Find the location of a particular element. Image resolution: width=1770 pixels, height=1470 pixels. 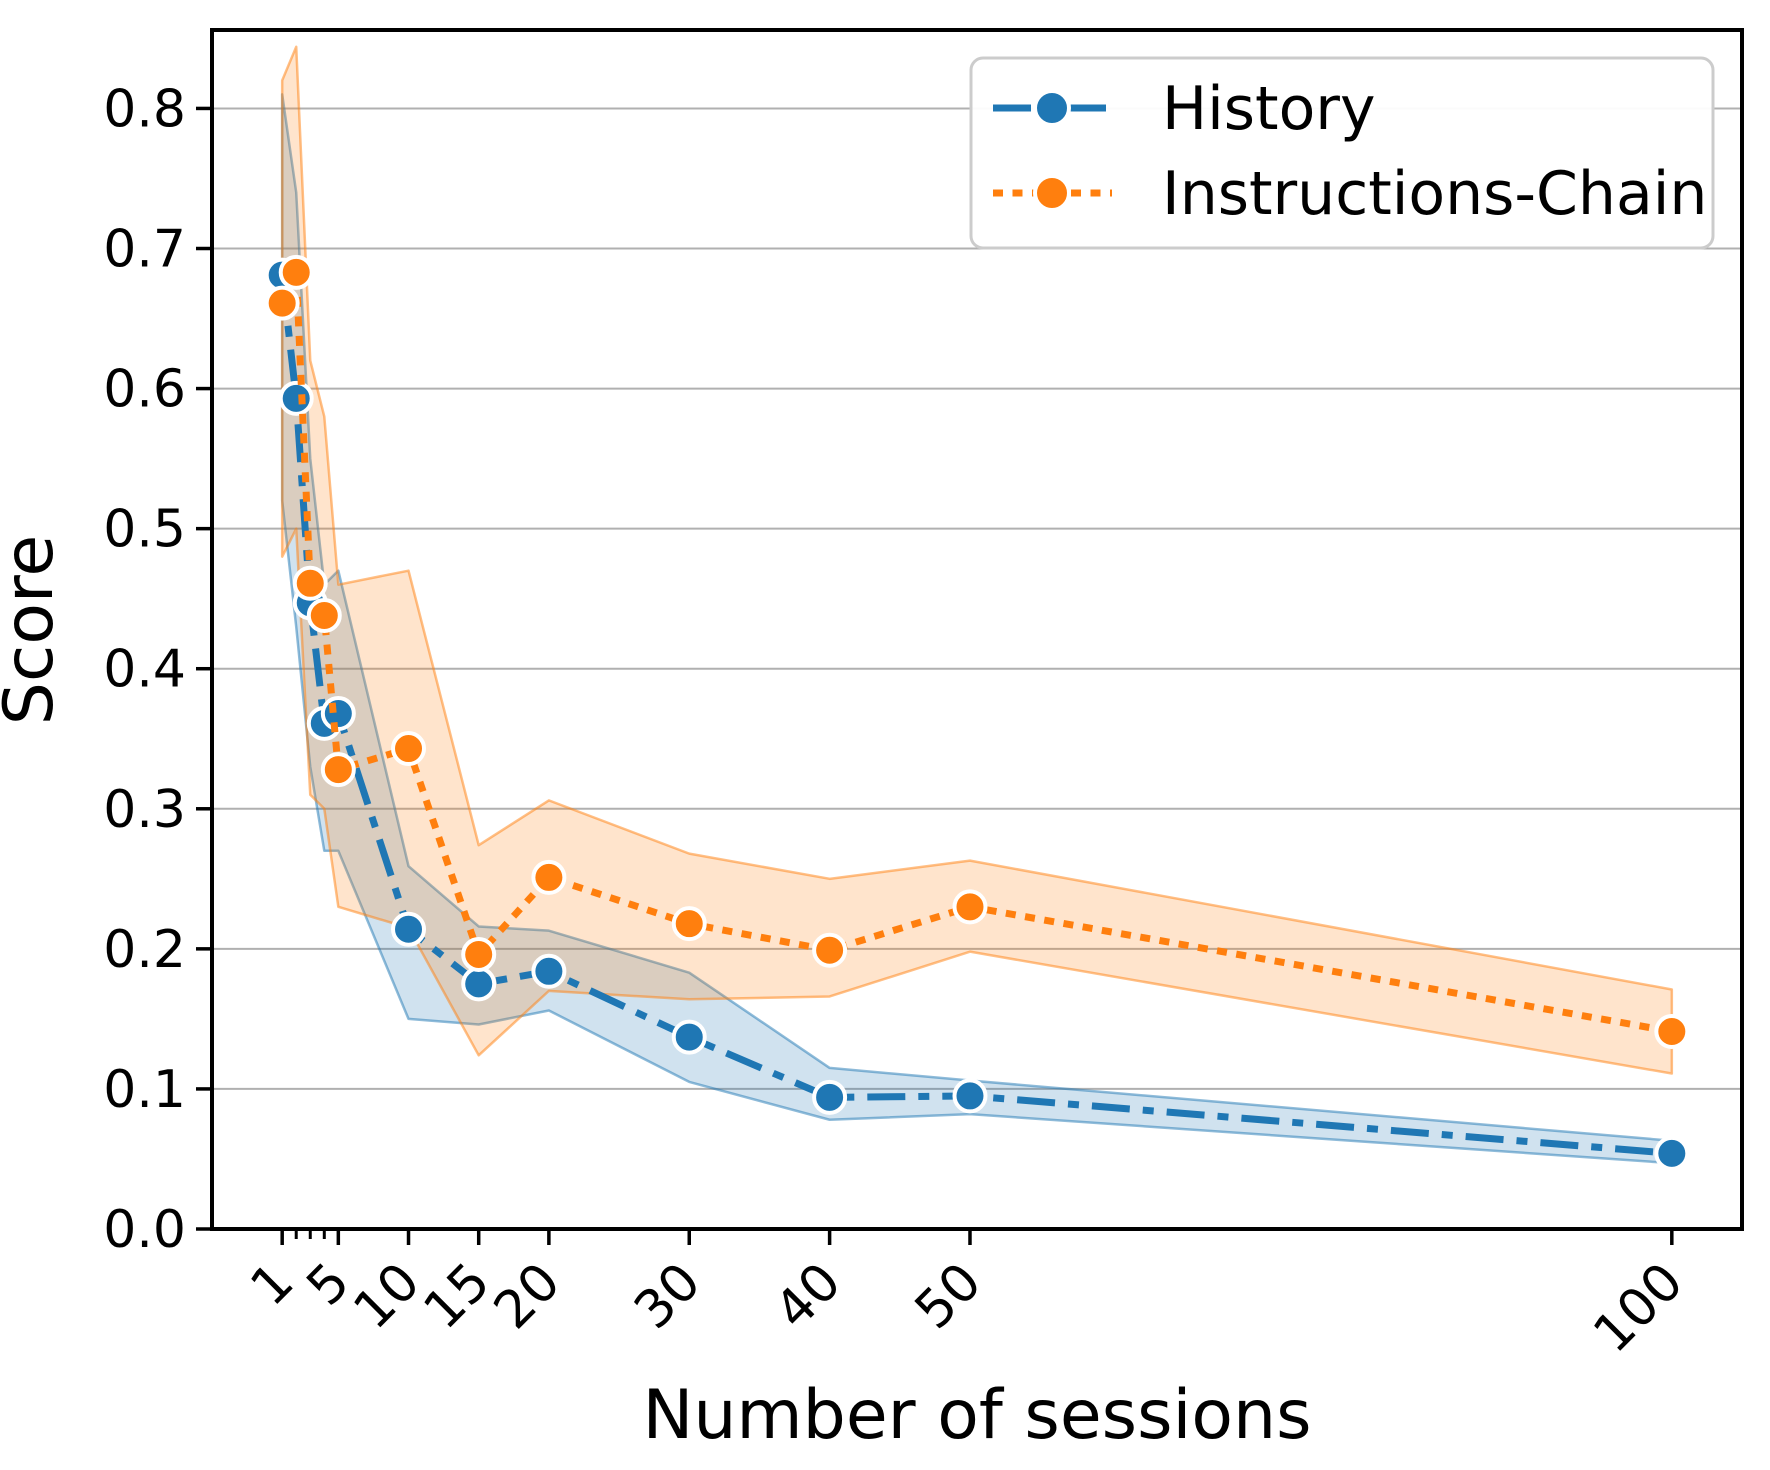

instructions-chain-marker-x5 is located at coordinates (338, 770).